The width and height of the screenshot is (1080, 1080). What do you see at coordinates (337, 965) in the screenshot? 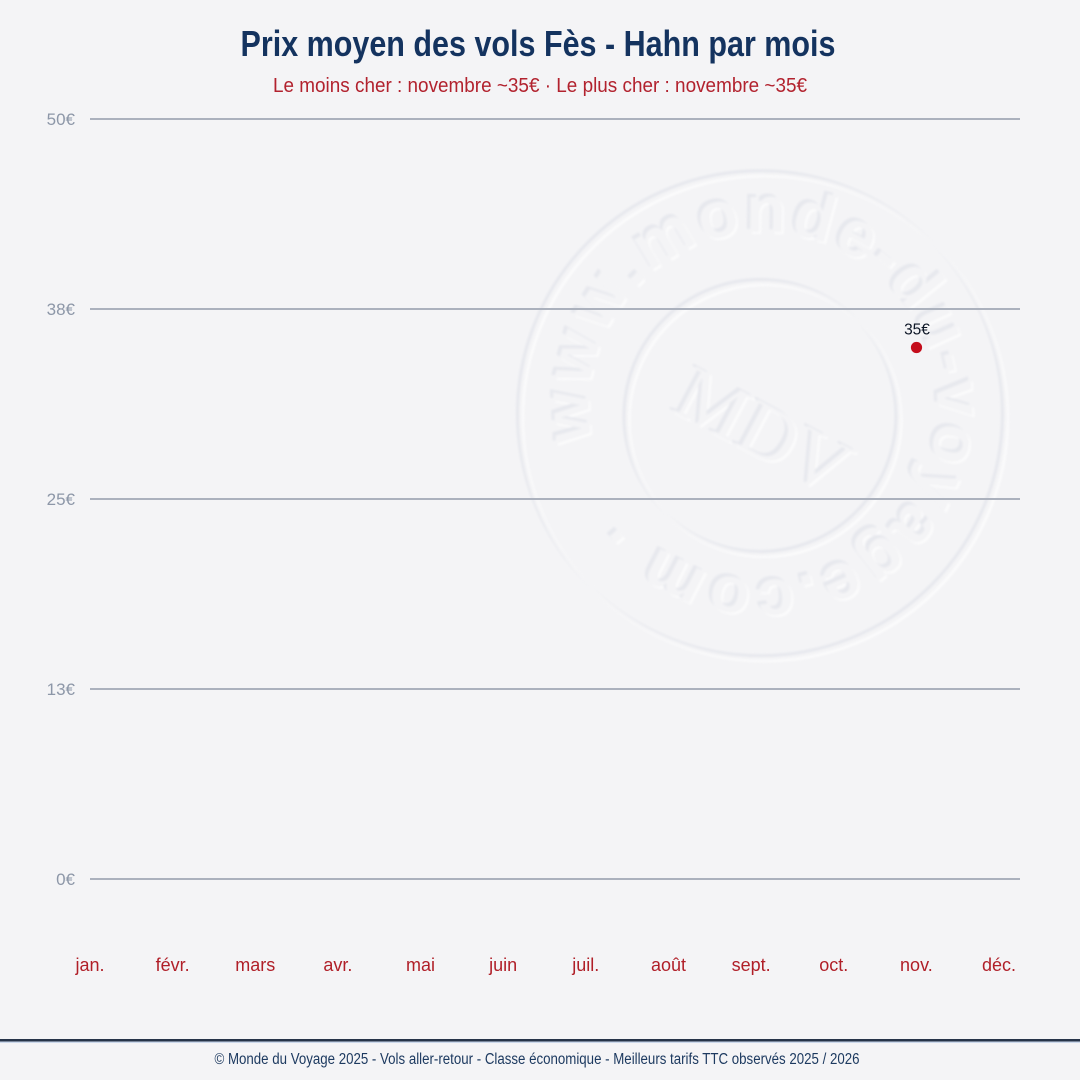
I see `svg-text: avr.` at bounding box center [337, 965].